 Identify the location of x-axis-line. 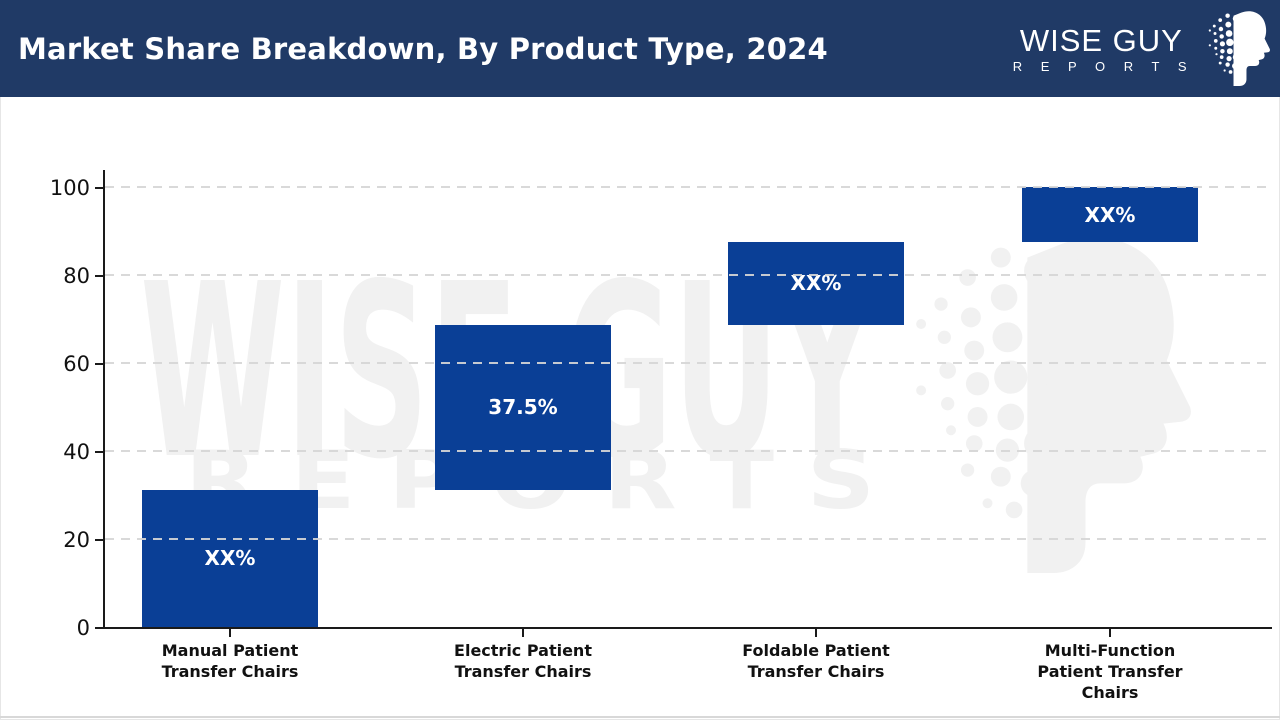
(687, 628).